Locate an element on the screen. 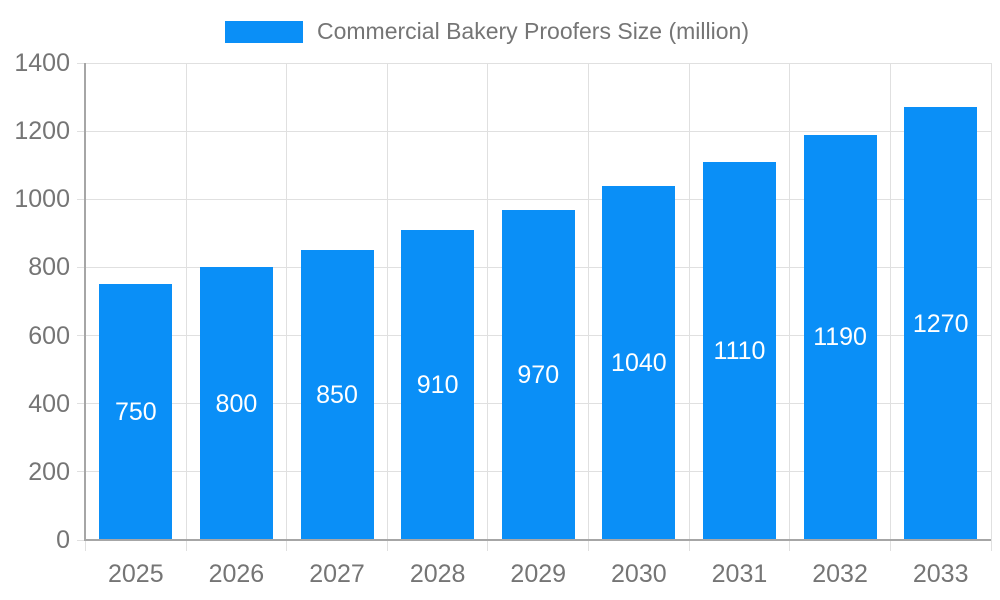  bar-value-label: 750 is located at coordinates (135, 412).